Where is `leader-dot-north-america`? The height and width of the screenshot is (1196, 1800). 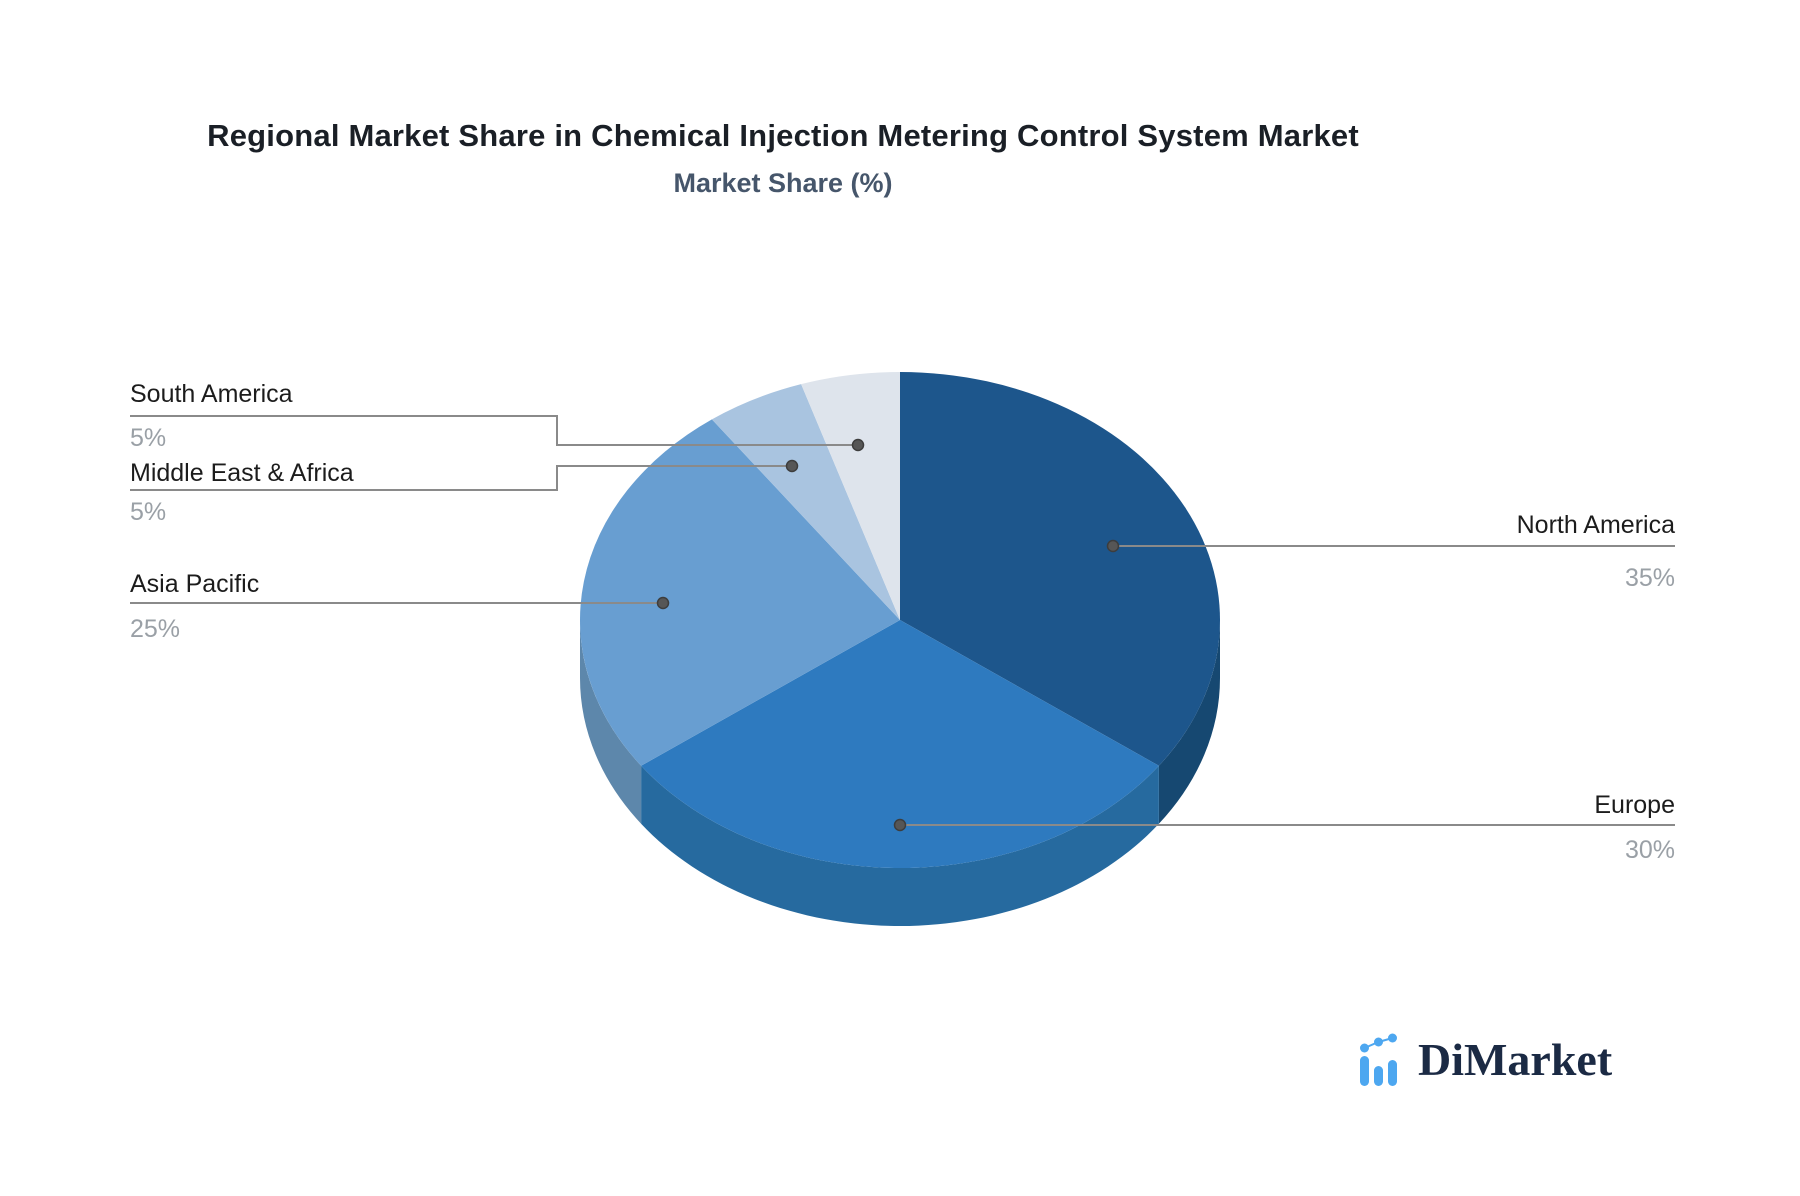
leader-dot-north-america is located at coordinates (1113, 546).